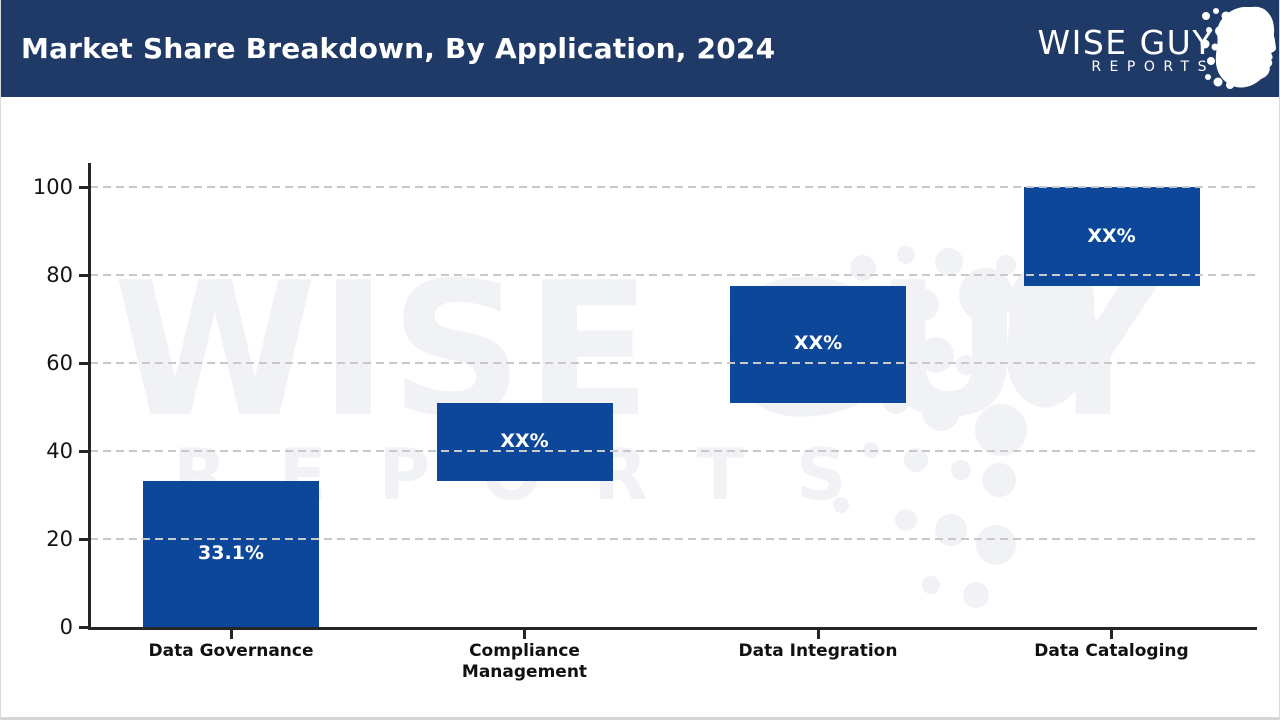 The height and width of the screenshot is (720, 1280). What do you see at coordinates (52, 187) in the screenshot?
I see `y-tick-label: 100` at bounding box center [52, 187].